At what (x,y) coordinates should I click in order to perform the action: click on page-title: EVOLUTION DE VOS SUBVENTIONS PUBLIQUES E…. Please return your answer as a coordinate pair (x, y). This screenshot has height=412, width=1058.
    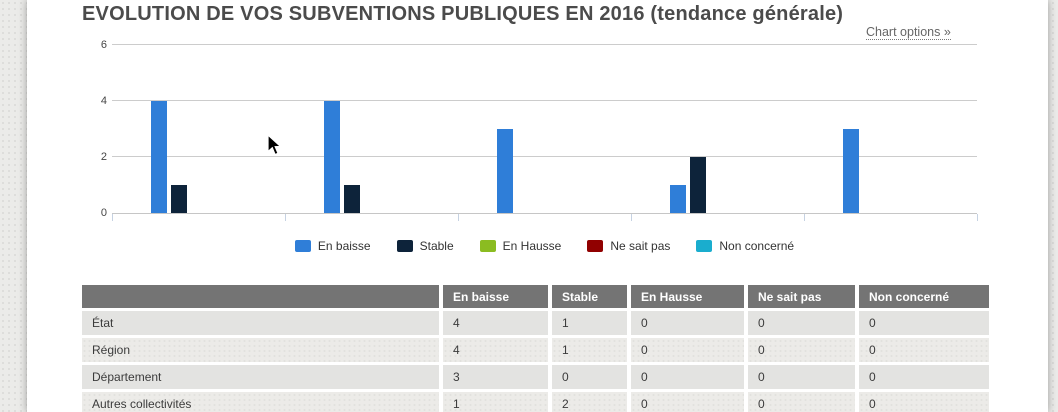
    Looking at the image, I should click on (463, 14).